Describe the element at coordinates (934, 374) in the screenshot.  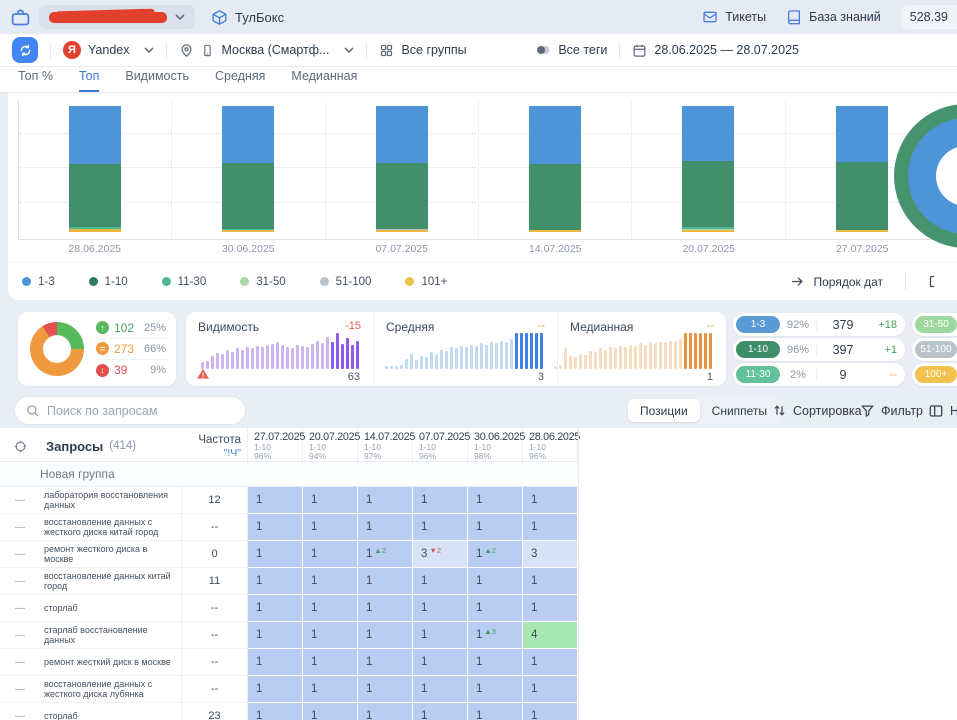
I see `top-badge-100+: 100+1` at that location.